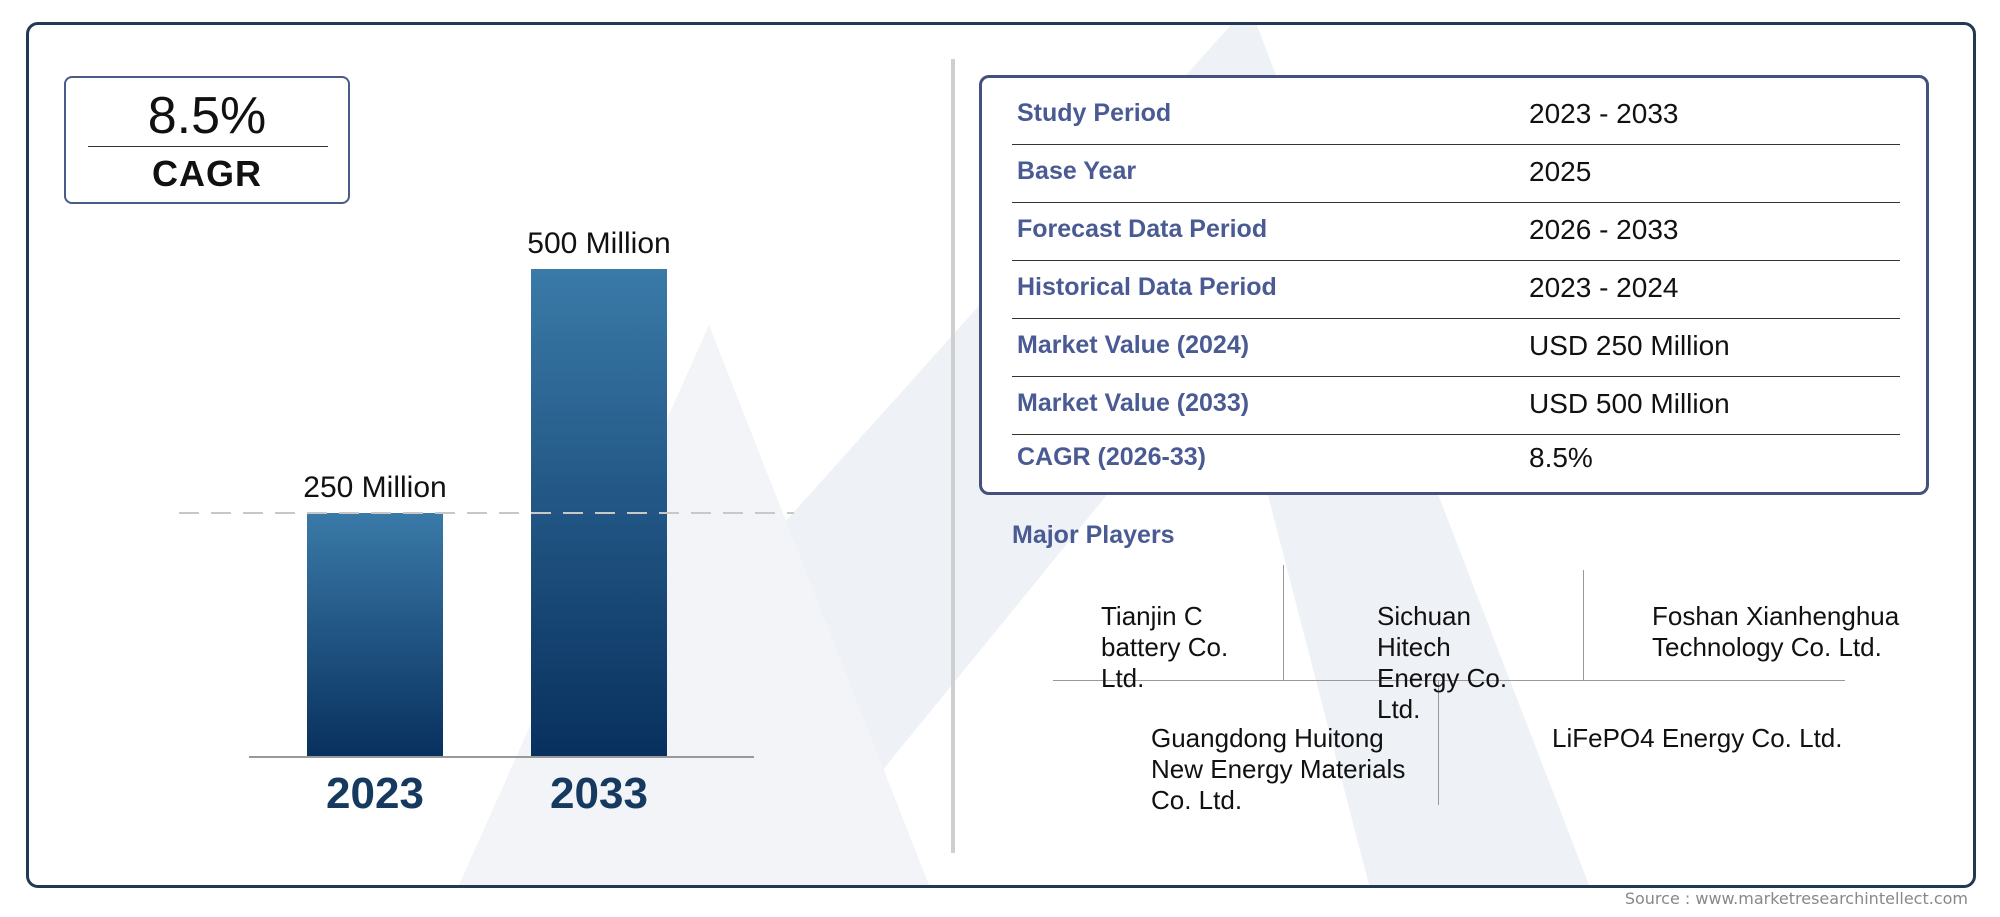 This screenshot has height=917, width=2000. I want to click on cagr-box: 8.5% CAGR, so click(207, 140).